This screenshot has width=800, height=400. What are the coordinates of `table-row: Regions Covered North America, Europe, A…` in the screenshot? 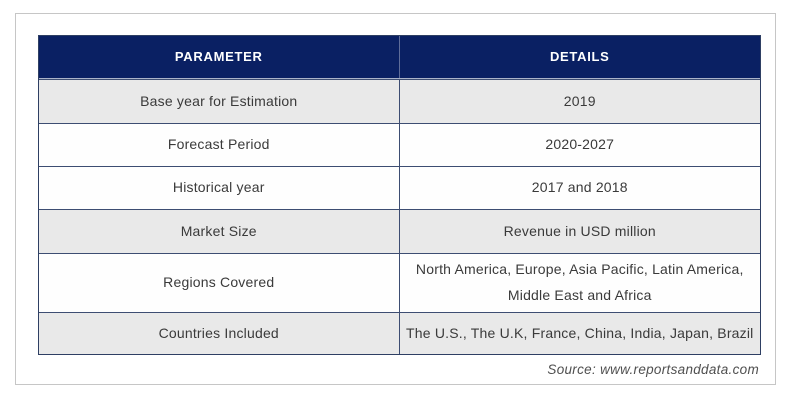 It's located at (399, 282).